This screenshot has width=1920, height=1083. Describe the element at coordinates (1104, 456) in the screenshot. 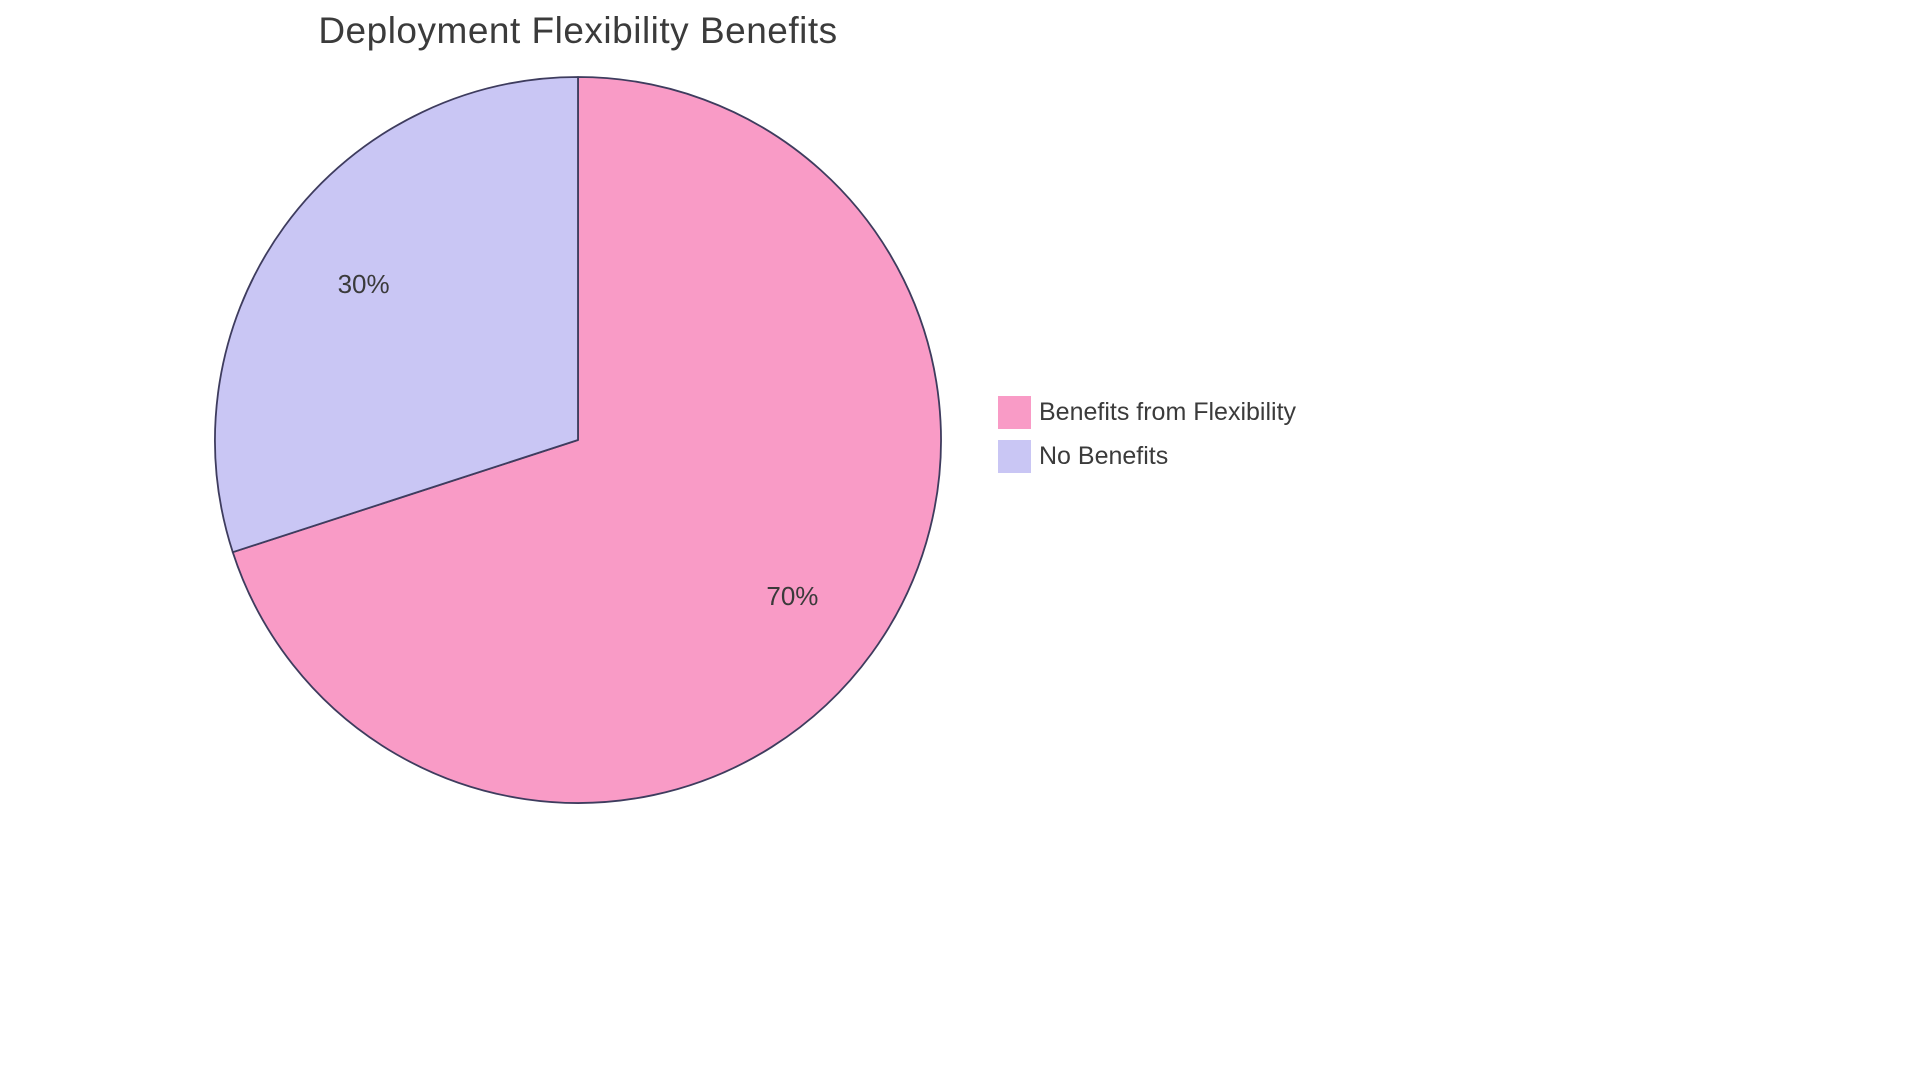

I see `legend-label-no-benefits: No Benefits` at that location.